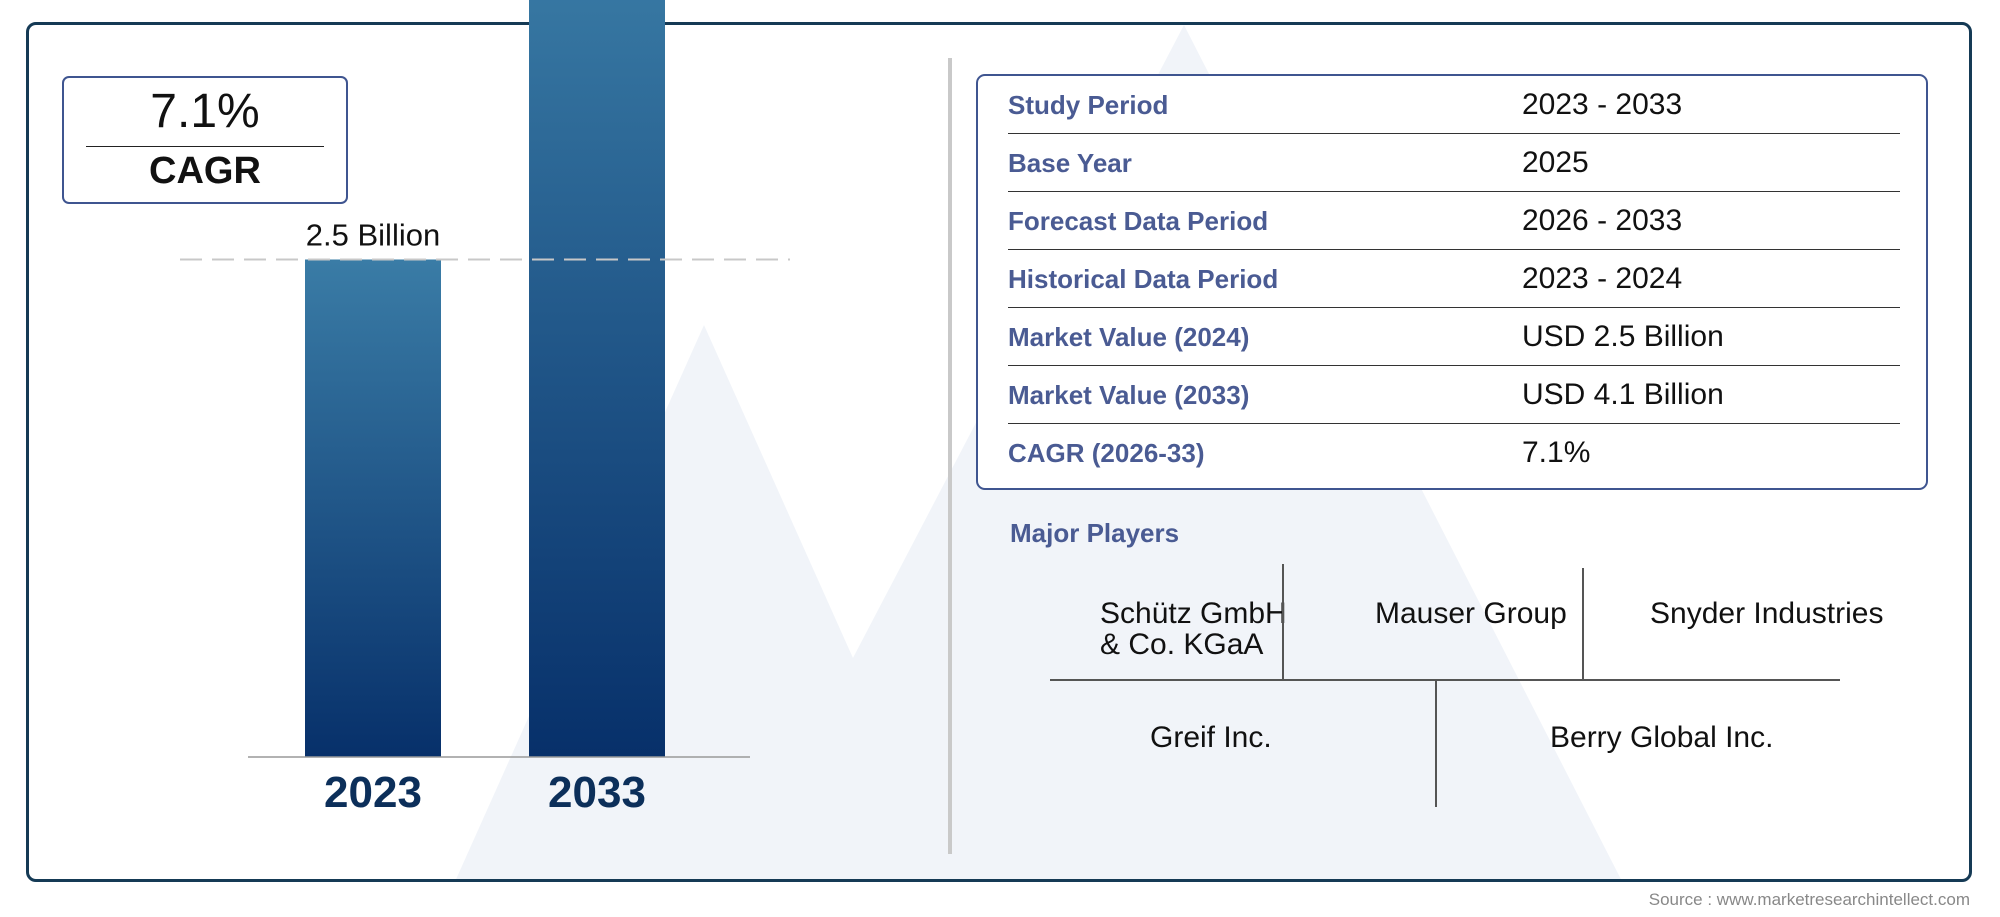 The width and height of the screenshot is (2000, 917). What do you see at coordinates (1211, 737) in the screenshot?
I see `player-greif: Greif Inc.` at bounding box center [1211, 737].